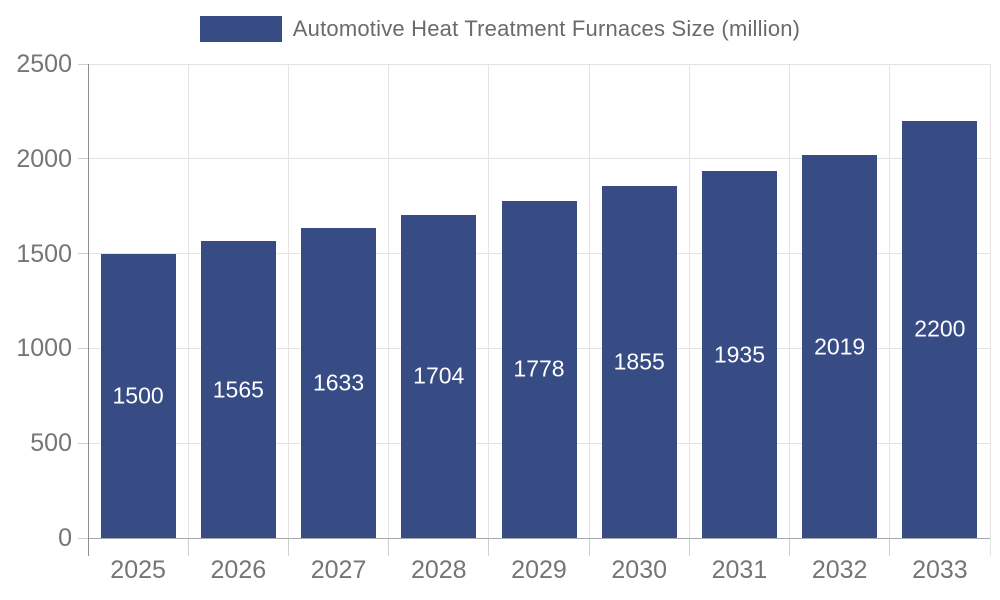 The height and width of the screenshot is (600, 1000). What do you see at coordinates (739, 570) in the screenshot?
I see `x-axis-label: 2031` at bounding box center [739, 570].